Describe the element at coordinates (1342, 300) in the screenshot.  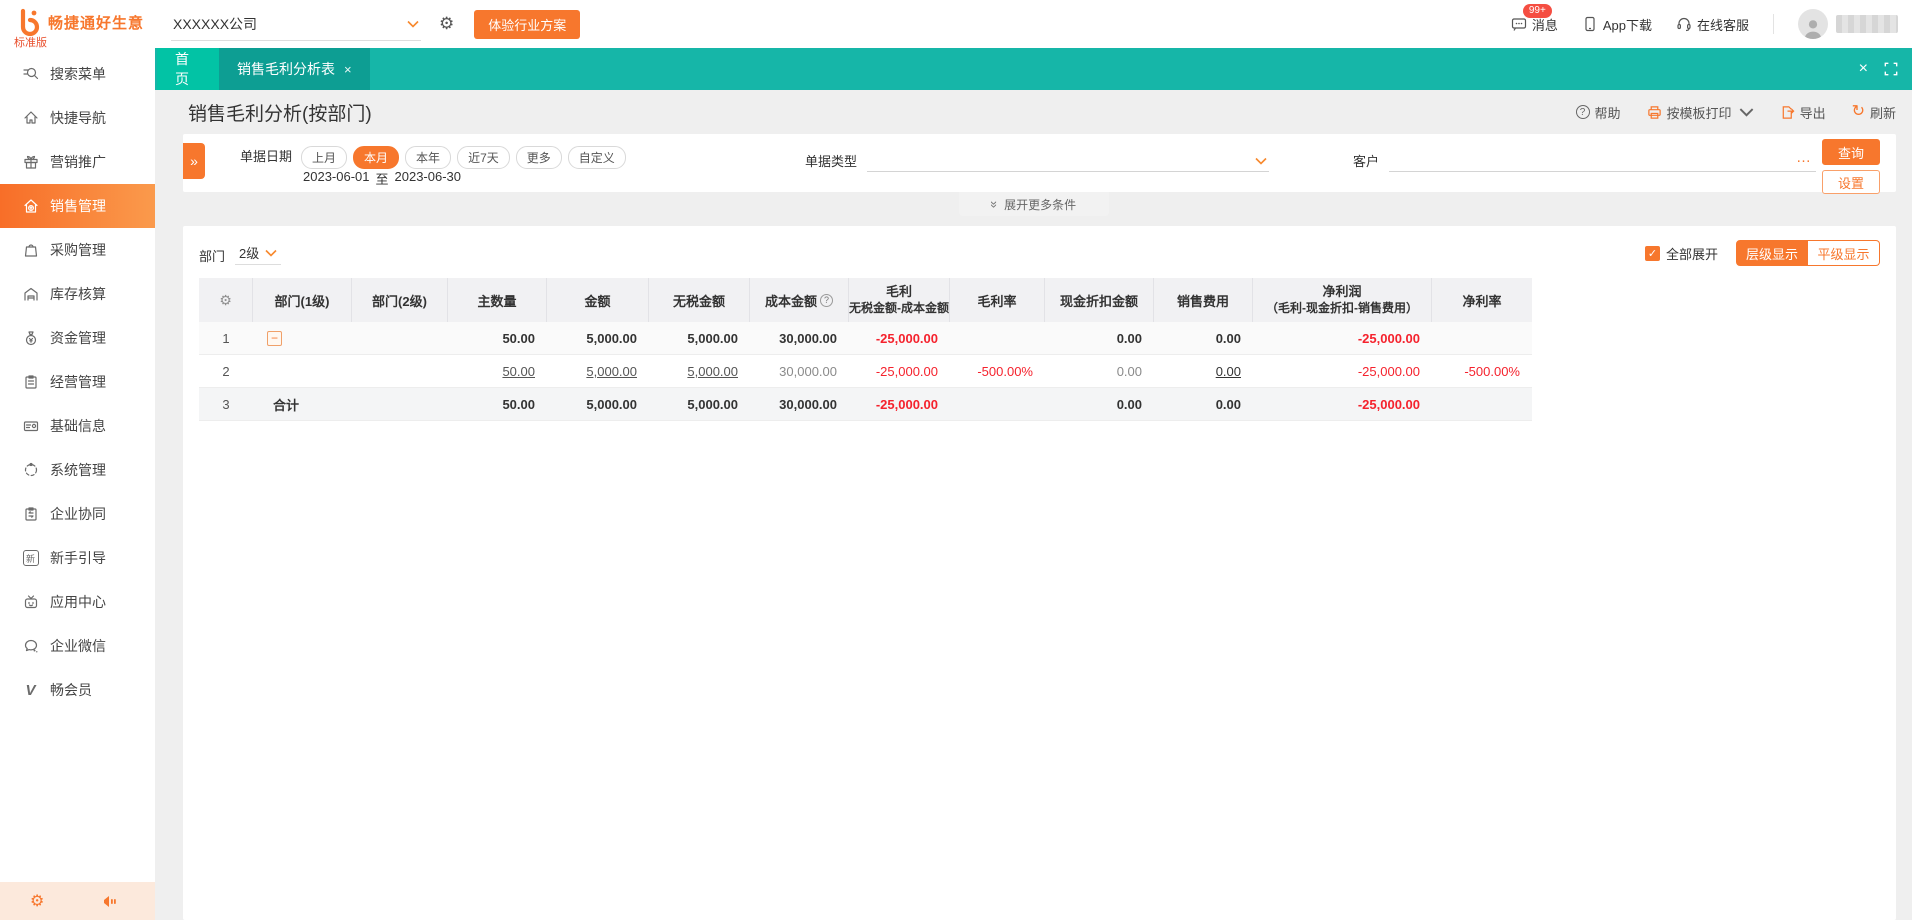
I see `col-net-profit: 净利润 （毛利-现金折扣-销售费用）` at that location.